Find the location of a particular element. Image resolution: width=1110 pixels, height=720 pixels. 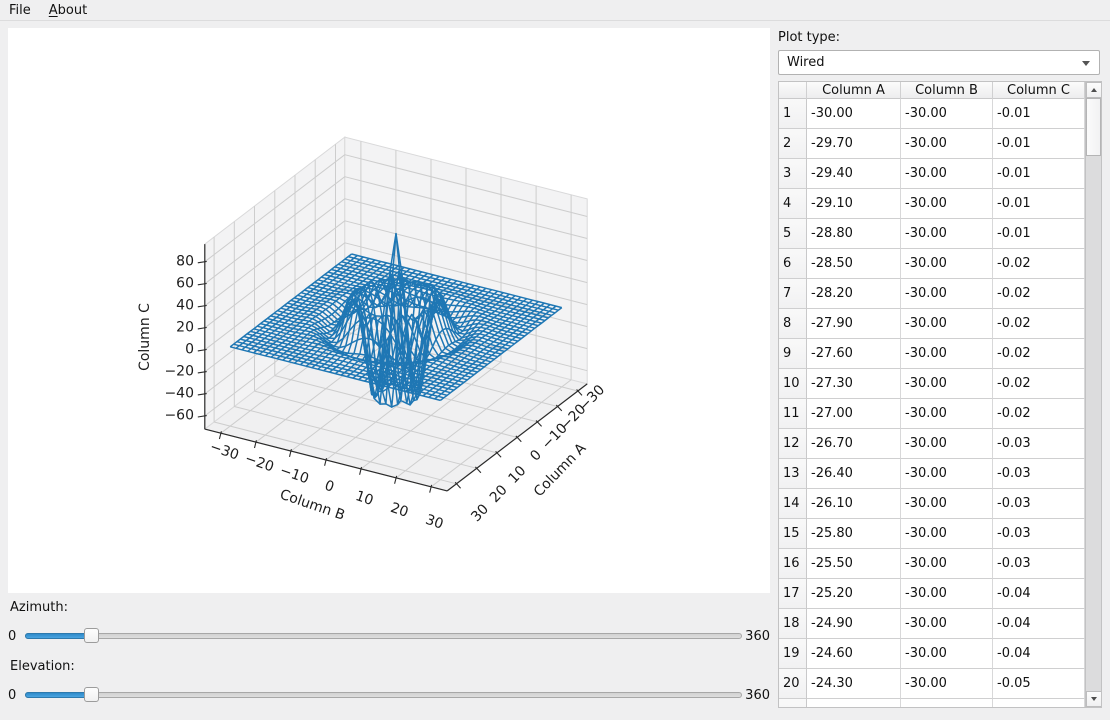

table-cell: -27.60 is located at coordinates (854, 354).